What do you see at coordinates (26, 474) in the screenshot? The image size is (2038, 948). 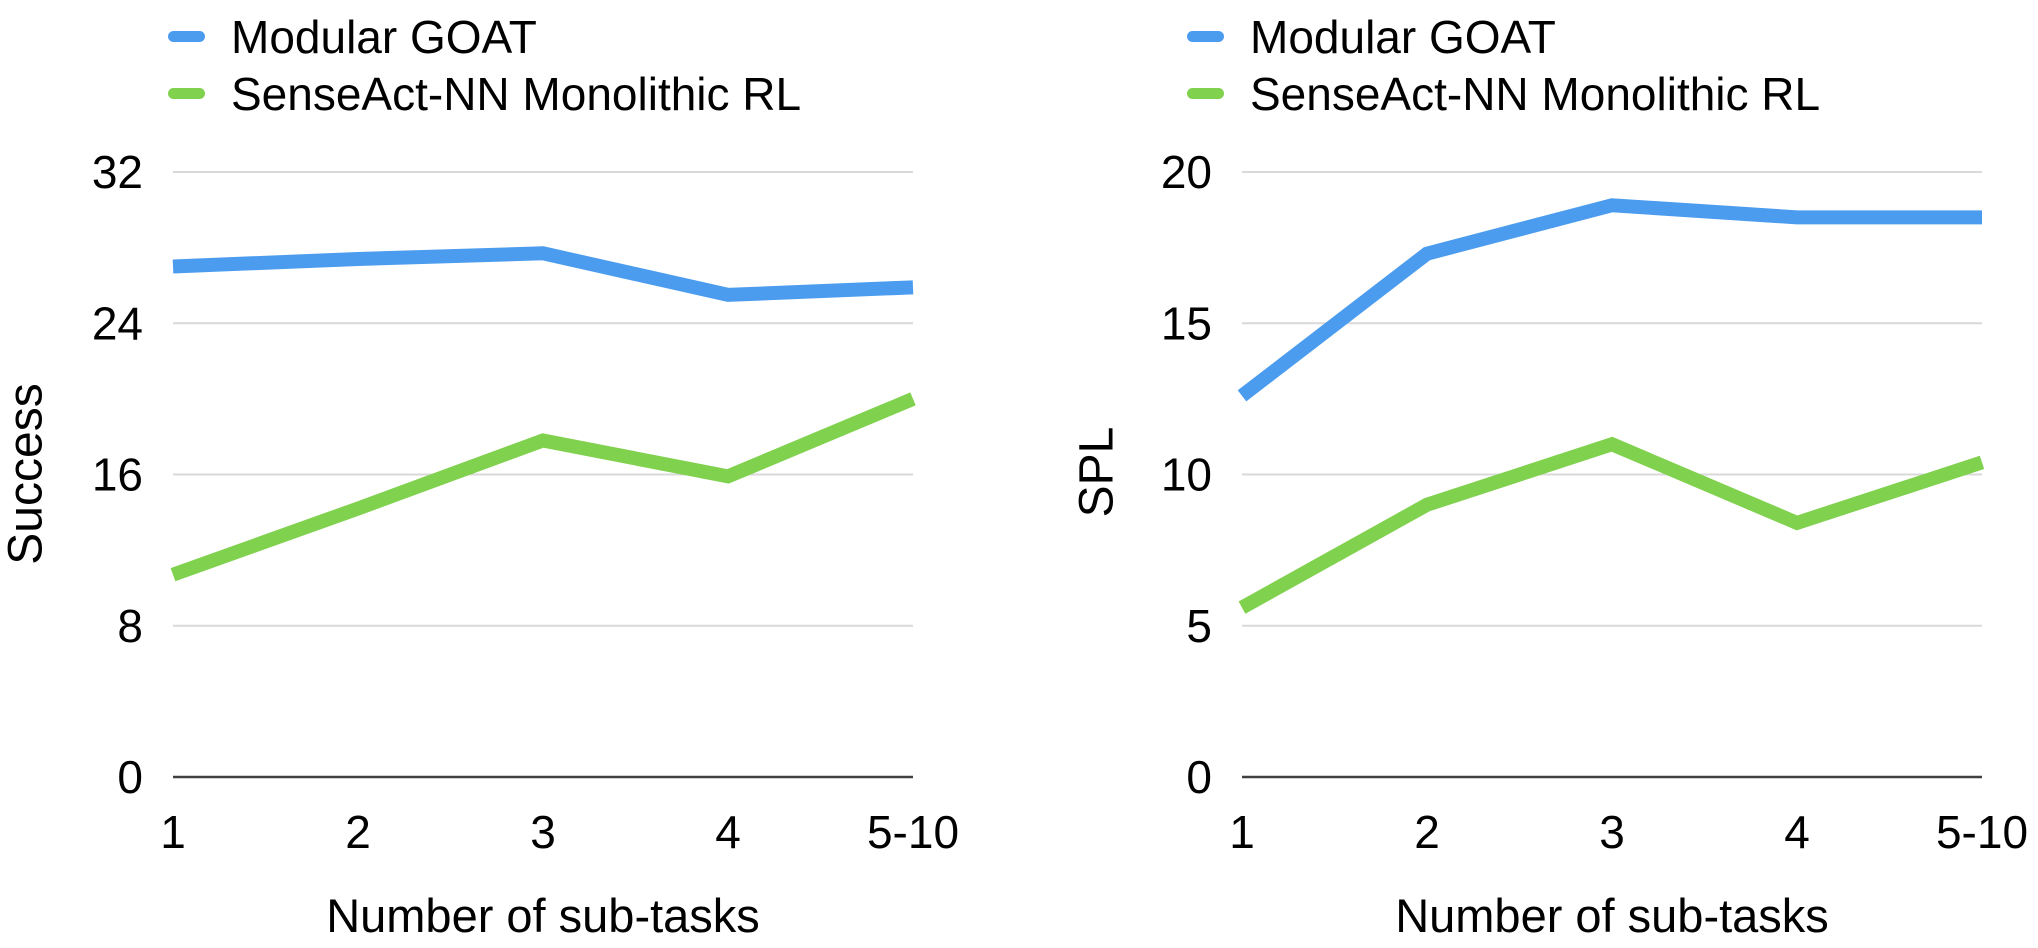 I see `y-axis-title: Success` at bounding box center [26, 474].